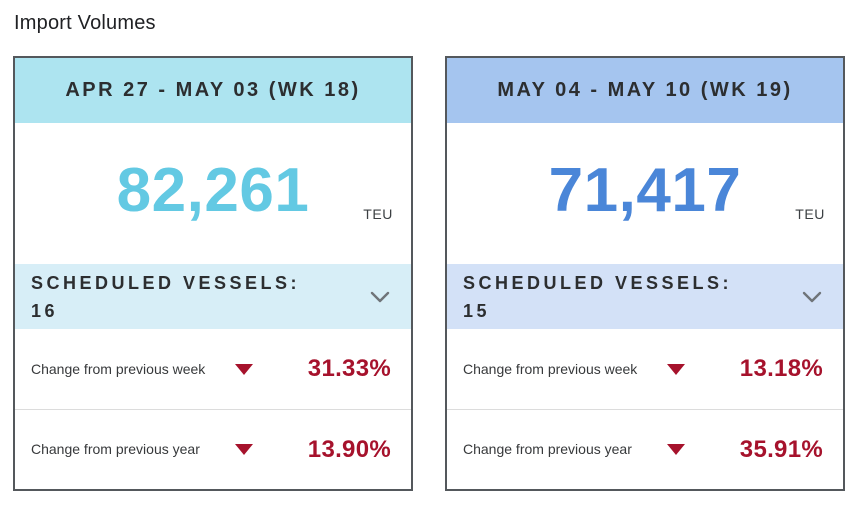 Image resolution: width=854 pixels, height=509 pixels. Describe the element at coordinates (213, 449) in the screenshot. I see `change-from-previous-year-row: Change from previous year 13.90%` at that location.